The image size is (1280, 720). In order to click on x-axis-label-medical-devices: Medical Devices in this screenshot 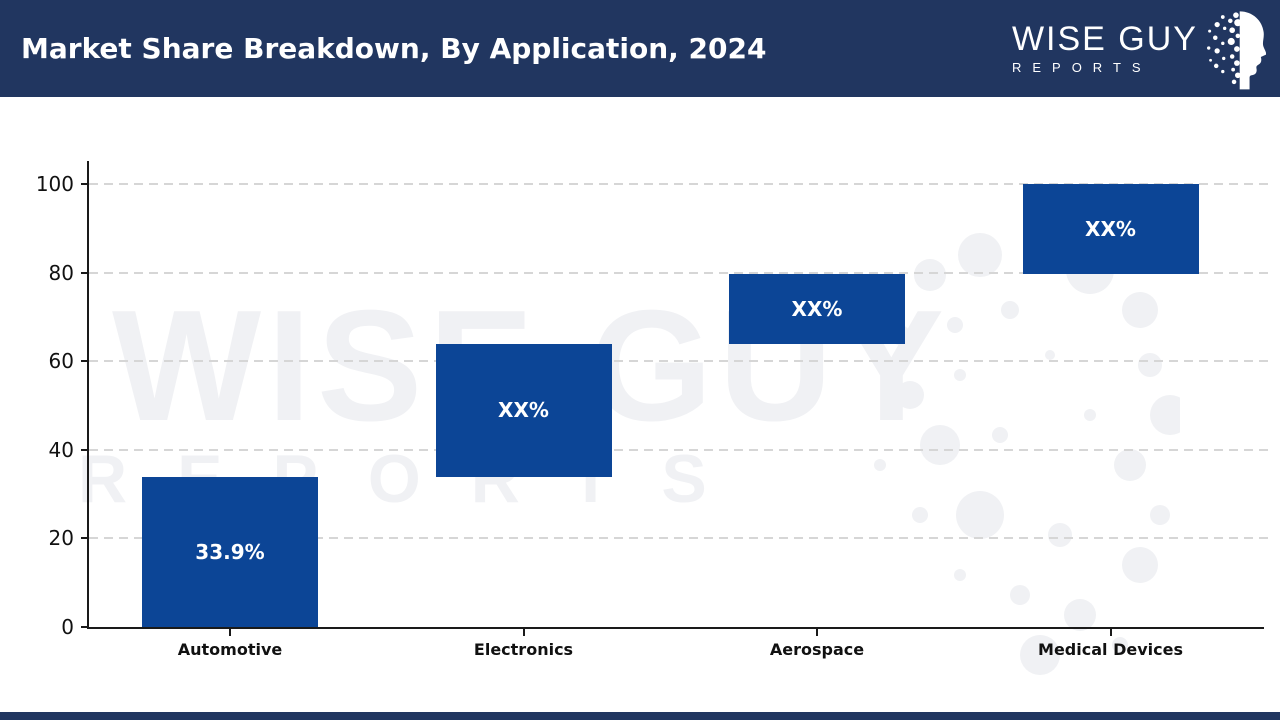, I will do `click(1110, 649)`.